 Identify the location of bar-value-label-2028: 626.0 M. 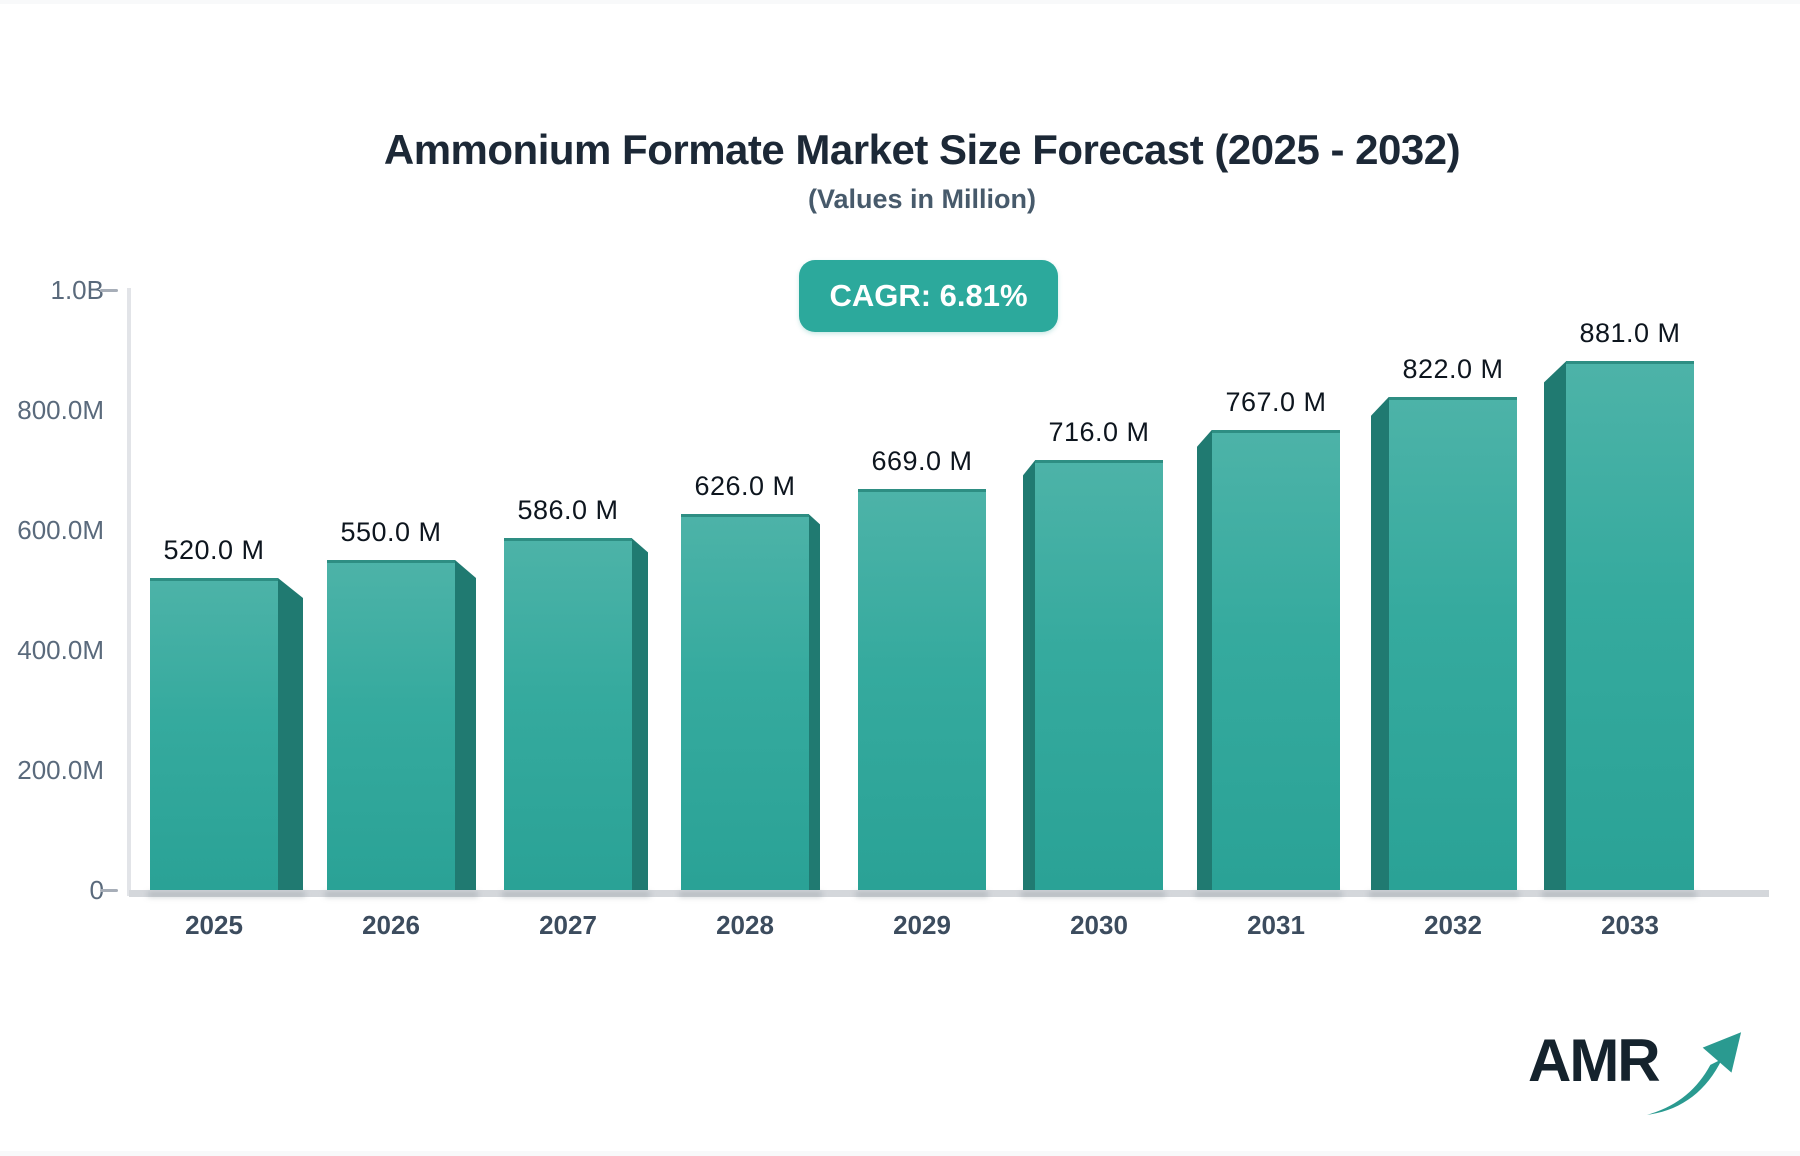
(745, 486).